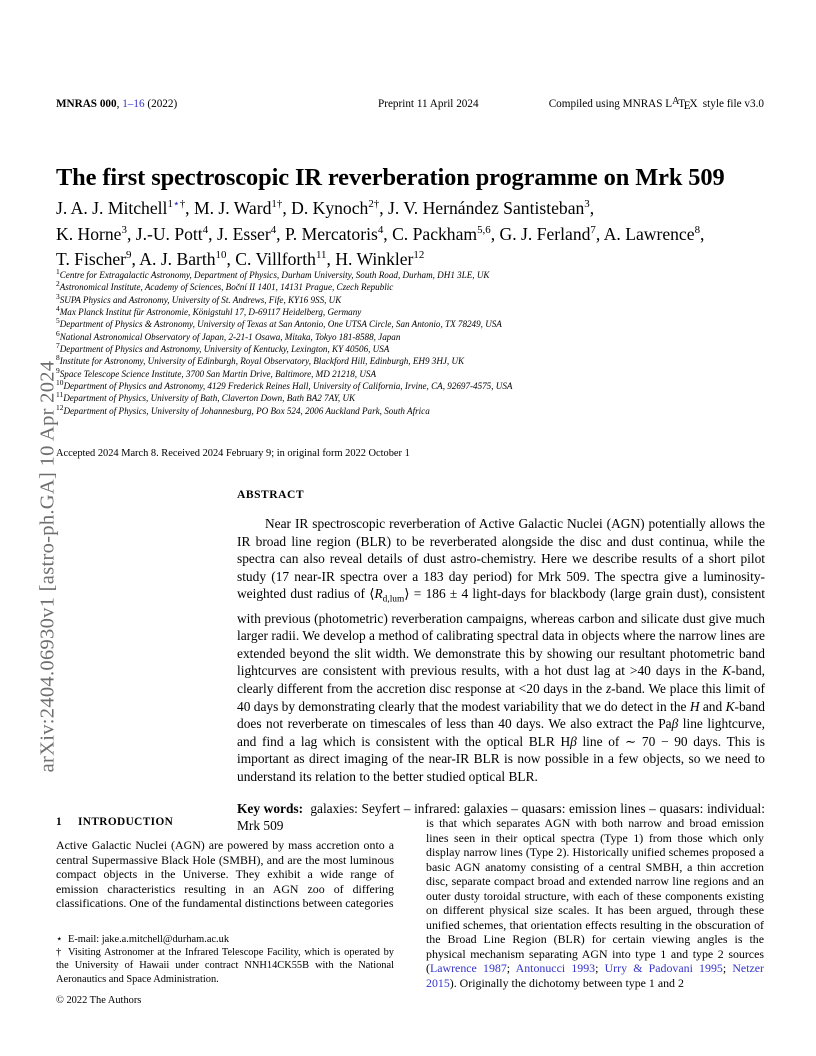  Describe the element at coordinates (378, 594) in the screenshot. I see `math-radius-symbol: R` at that location.